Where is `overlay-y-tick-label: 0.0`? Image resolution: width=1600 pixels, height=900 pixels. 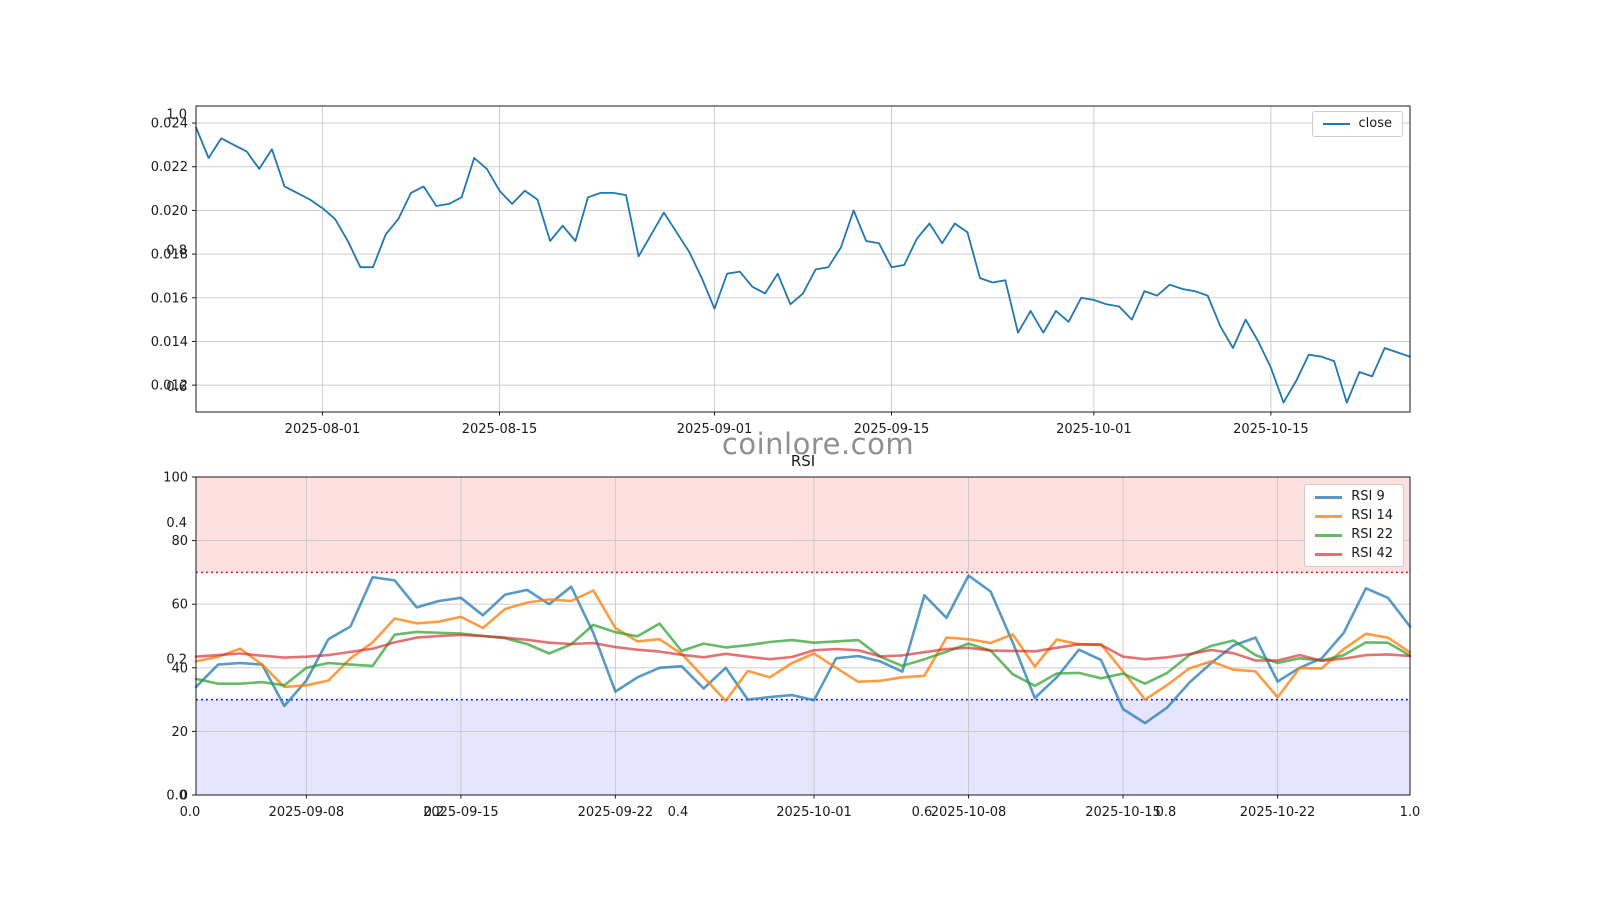
overlay-y-tick-label: 0.0 is located at coordinates (176, 796).